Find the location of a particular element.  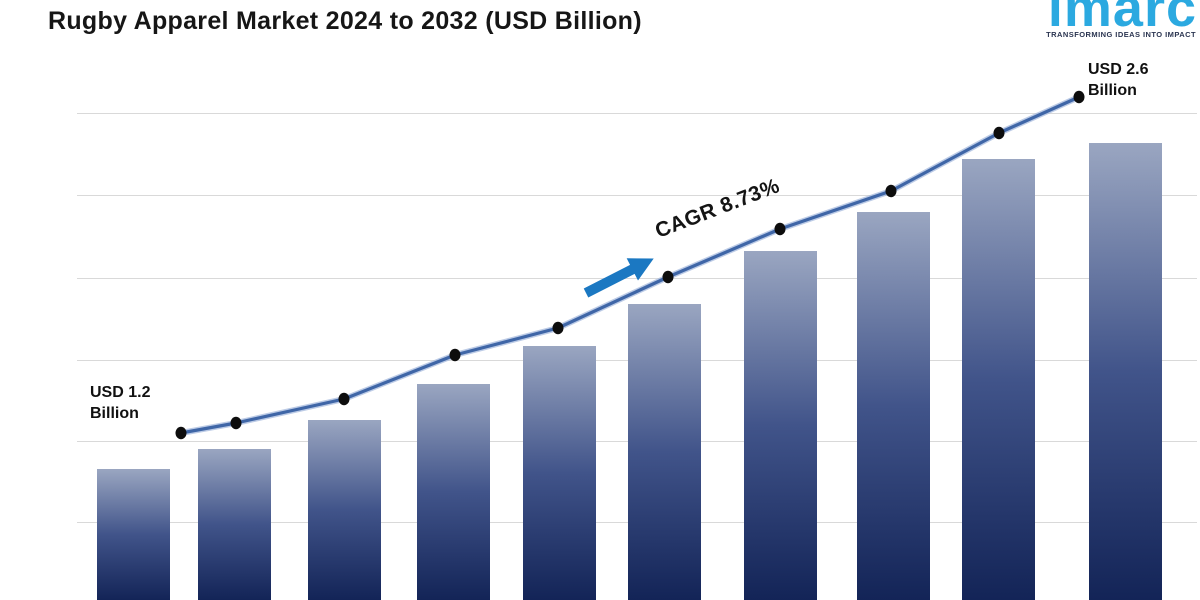

end-value-line1: USD 2.6 is located at coordinates (1118, 69).